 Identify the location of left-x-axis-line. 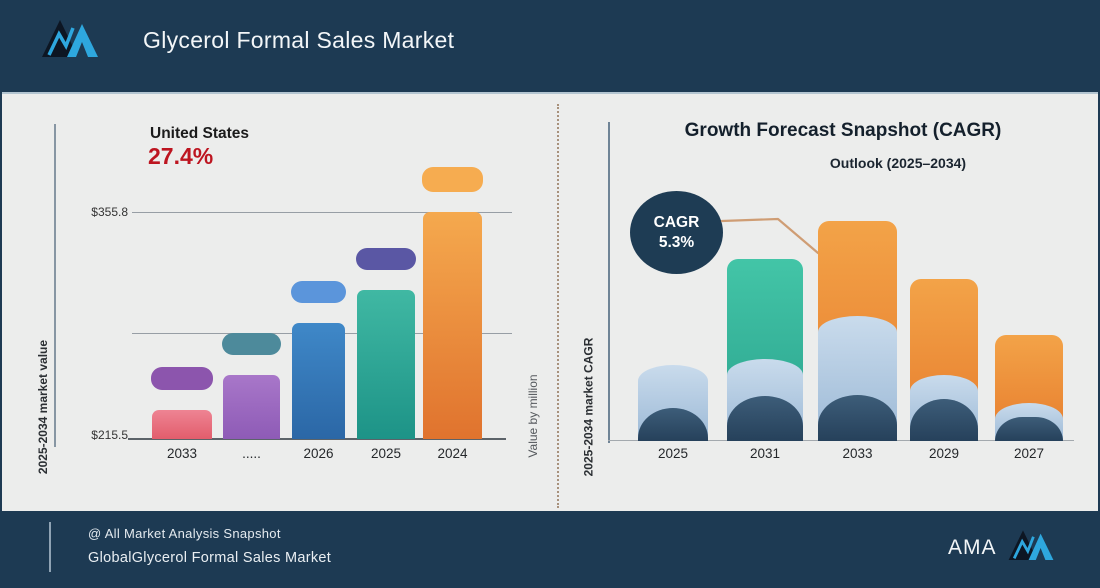
(317, 439).